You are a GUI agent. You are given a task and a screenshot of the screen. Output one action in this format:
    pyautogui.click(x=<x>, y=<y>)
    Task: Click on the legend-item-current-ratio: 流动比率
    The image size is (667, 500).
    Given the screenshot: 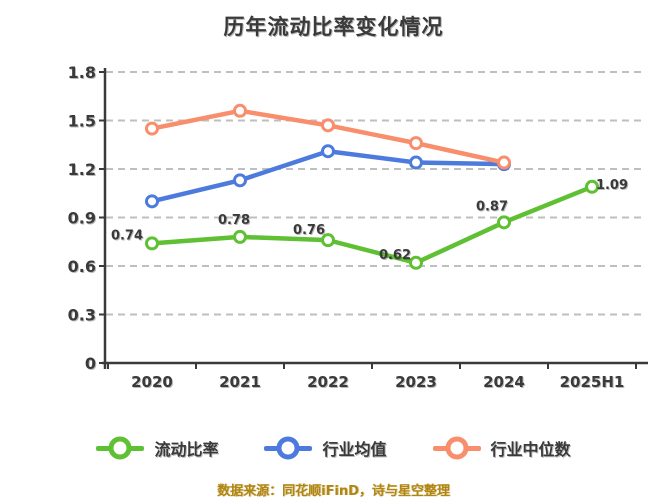 What is the action you would take?
    pyautogui.click(x=157, y=448)
    